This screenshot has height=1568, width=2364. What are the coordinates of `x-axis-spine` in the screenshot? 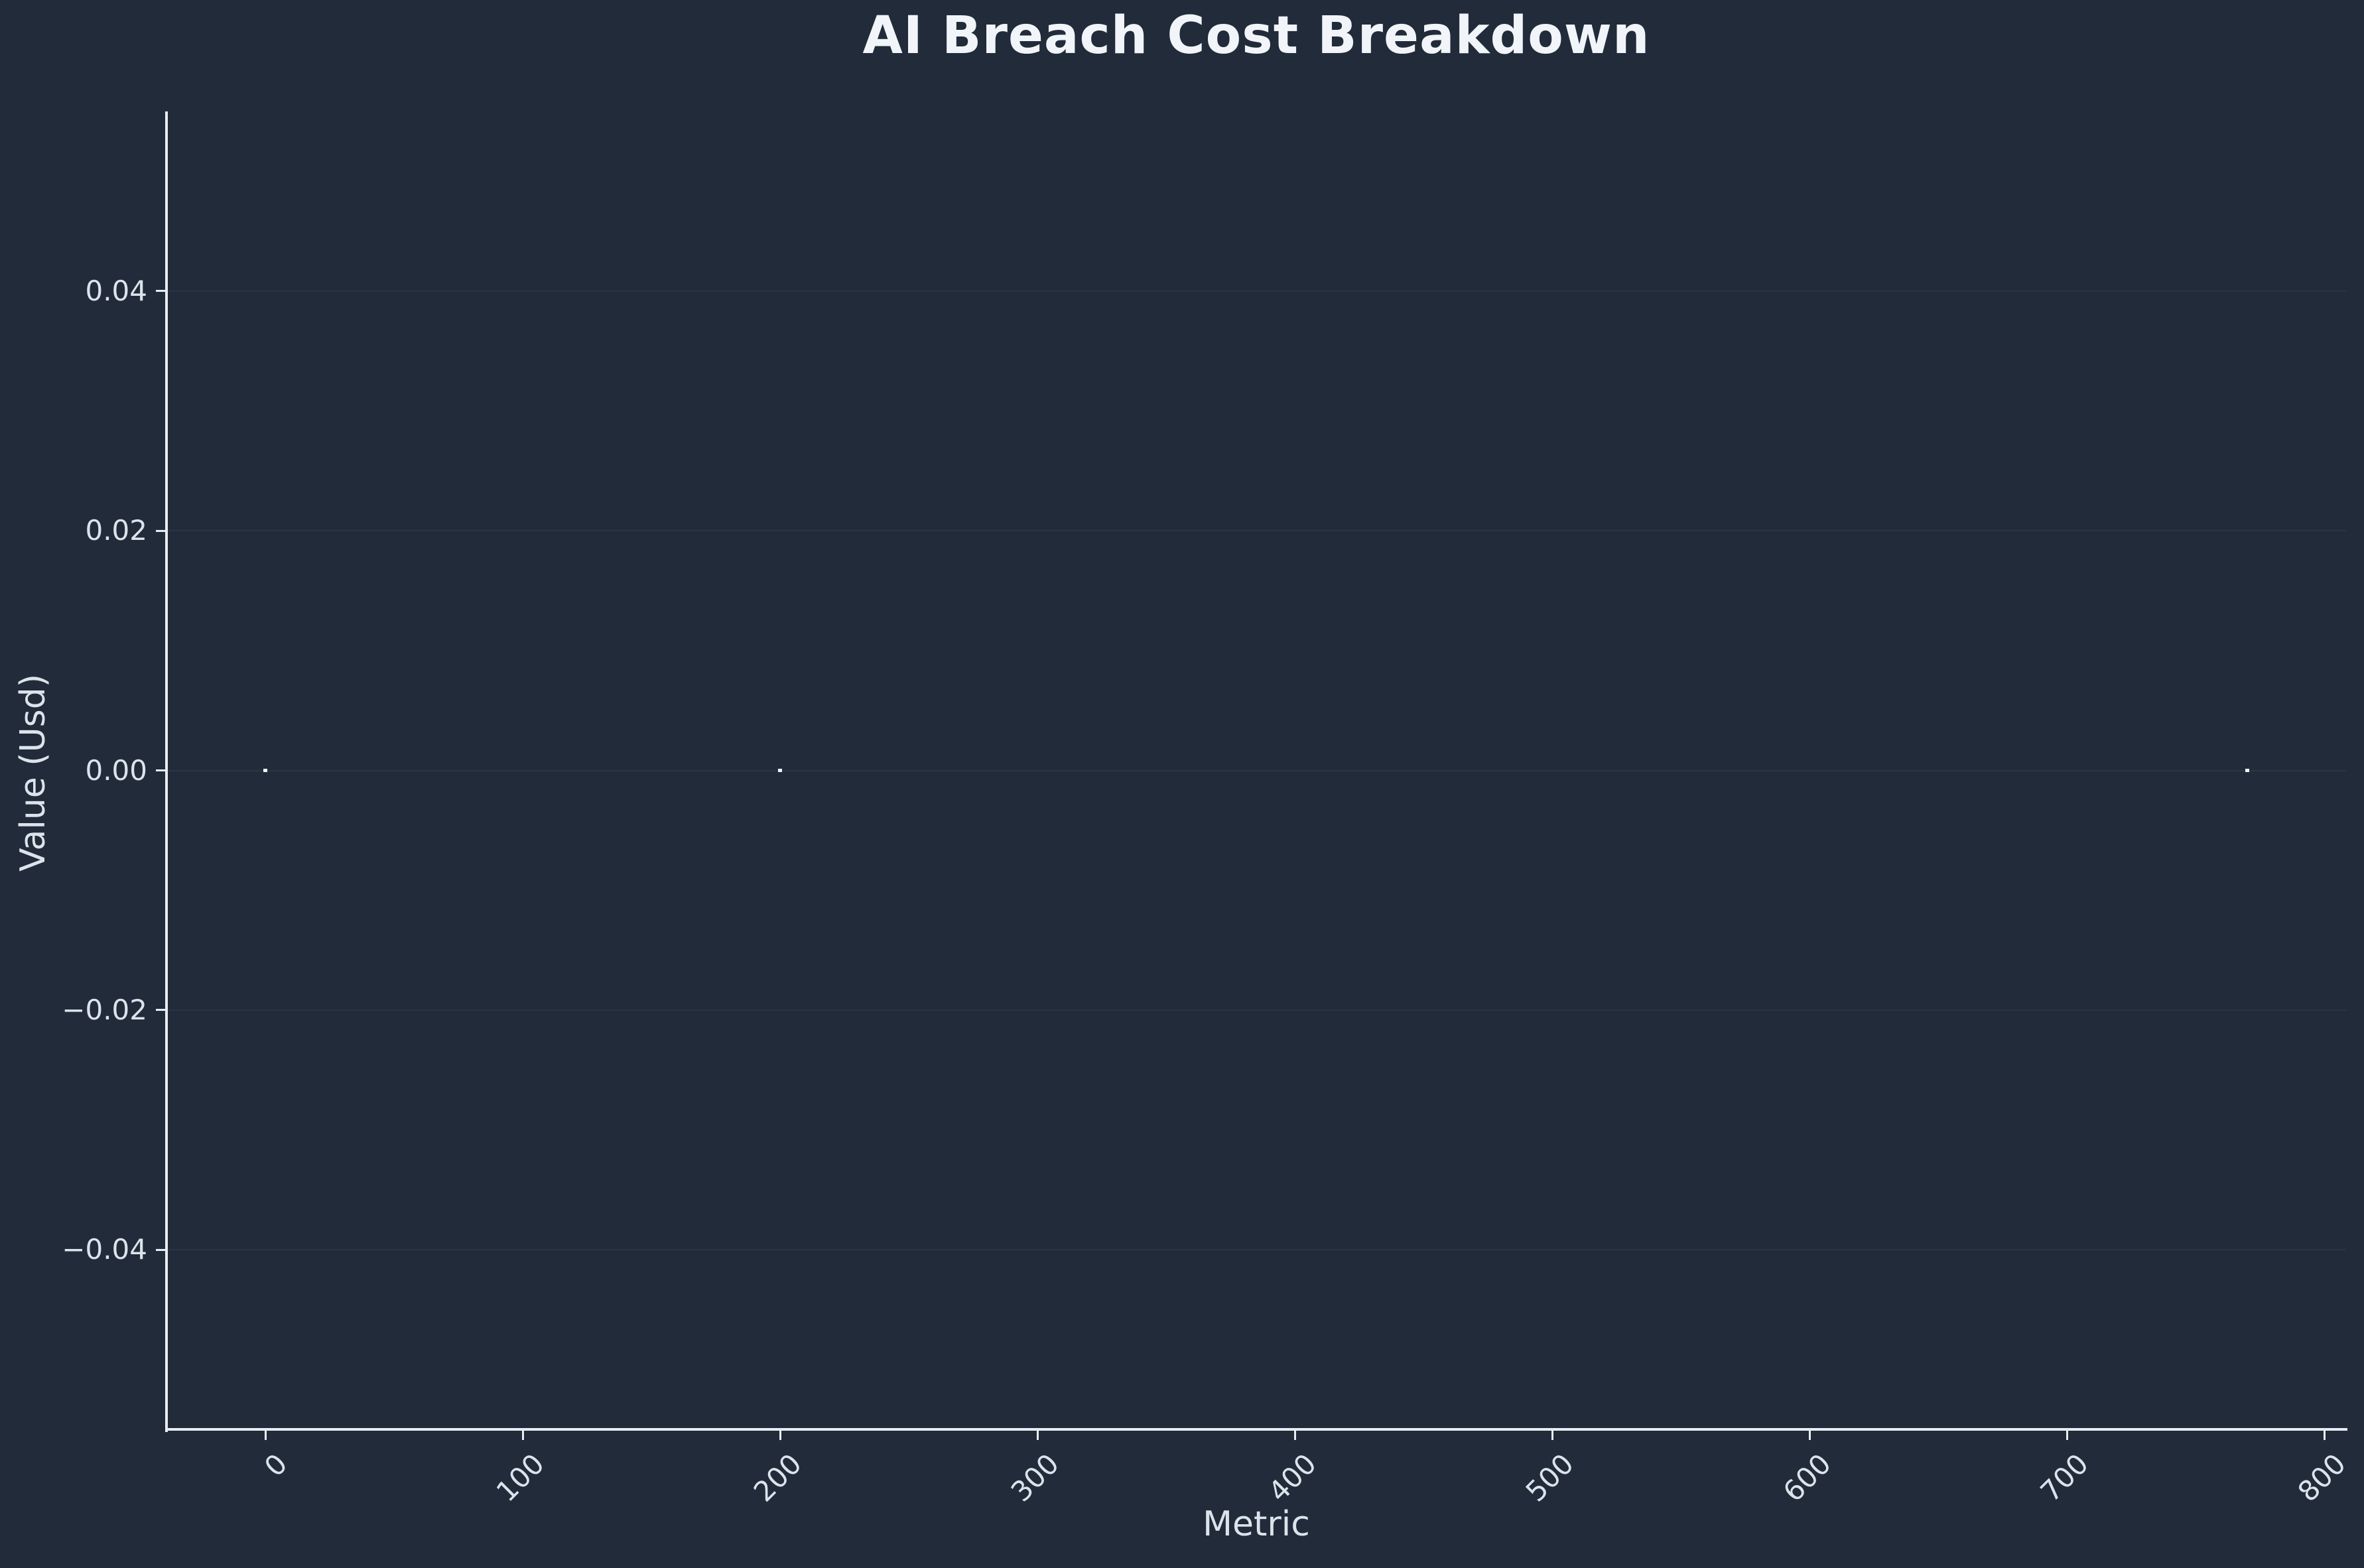 It's located at (1256, 1429).